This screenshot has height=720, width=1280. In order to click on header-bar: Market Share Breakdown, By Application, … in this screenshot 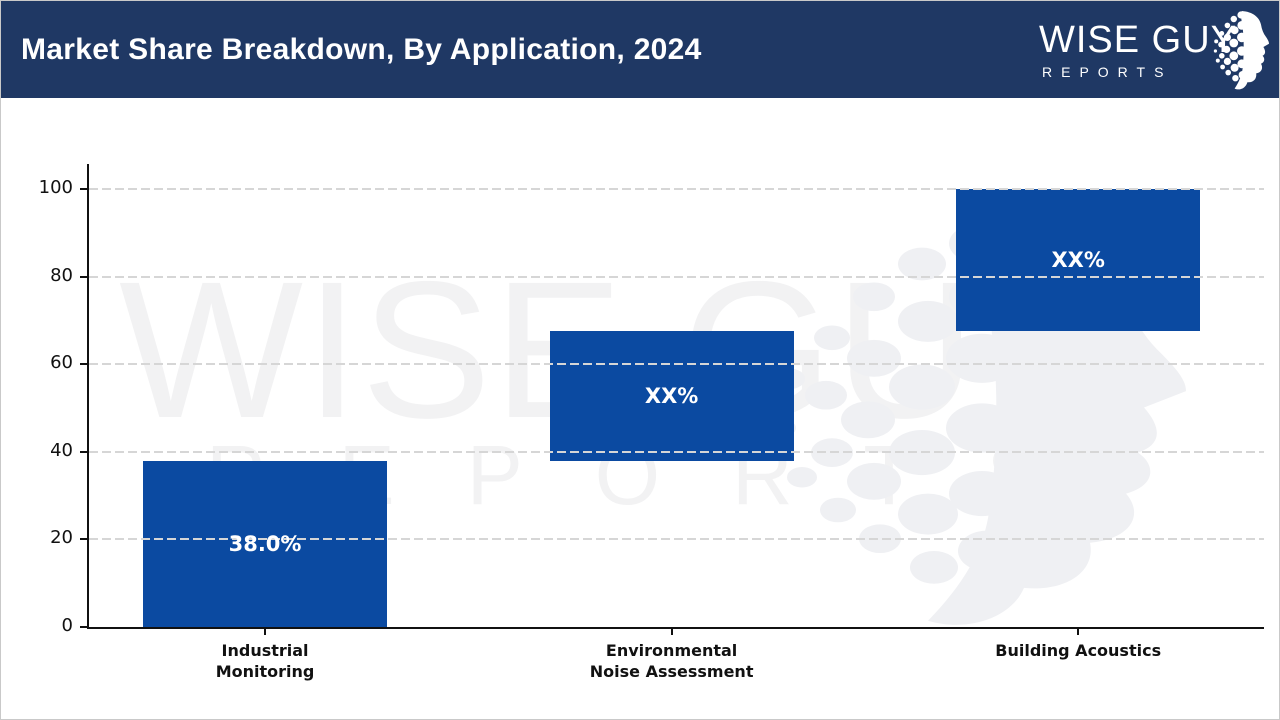, I will do `click(640, 49)`.